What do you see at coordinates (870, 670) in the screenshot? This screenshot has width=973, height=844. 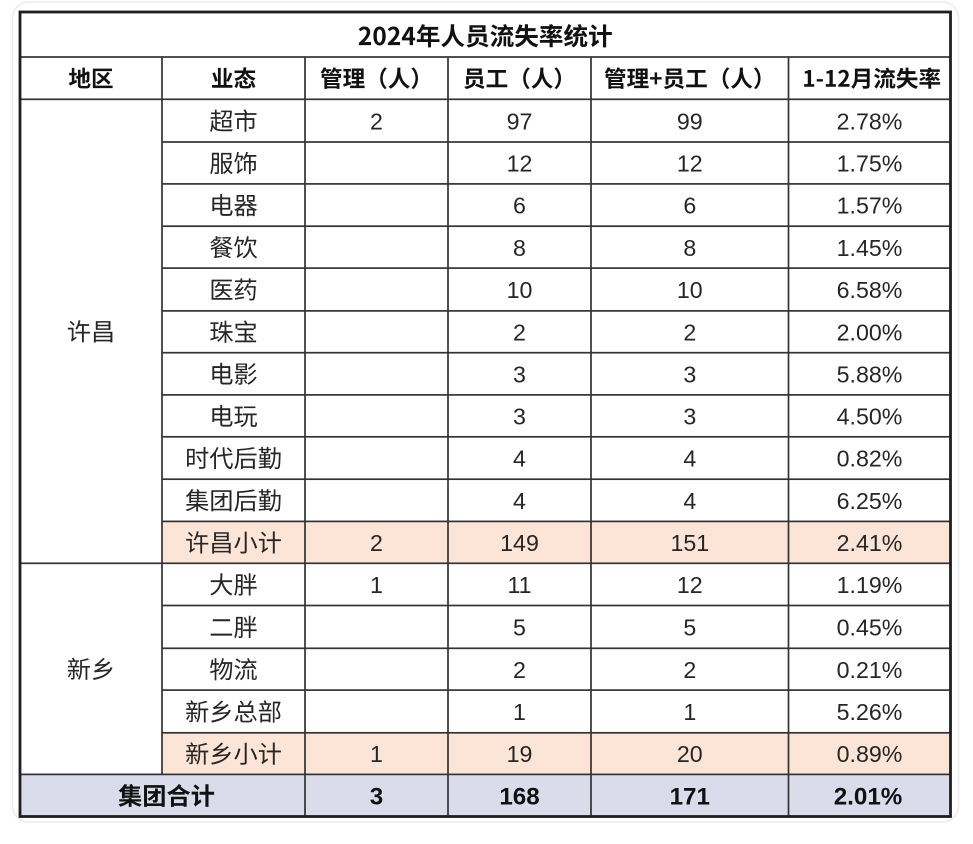 I see `svg-text: 0.21%` at bounding box center [870, 670].